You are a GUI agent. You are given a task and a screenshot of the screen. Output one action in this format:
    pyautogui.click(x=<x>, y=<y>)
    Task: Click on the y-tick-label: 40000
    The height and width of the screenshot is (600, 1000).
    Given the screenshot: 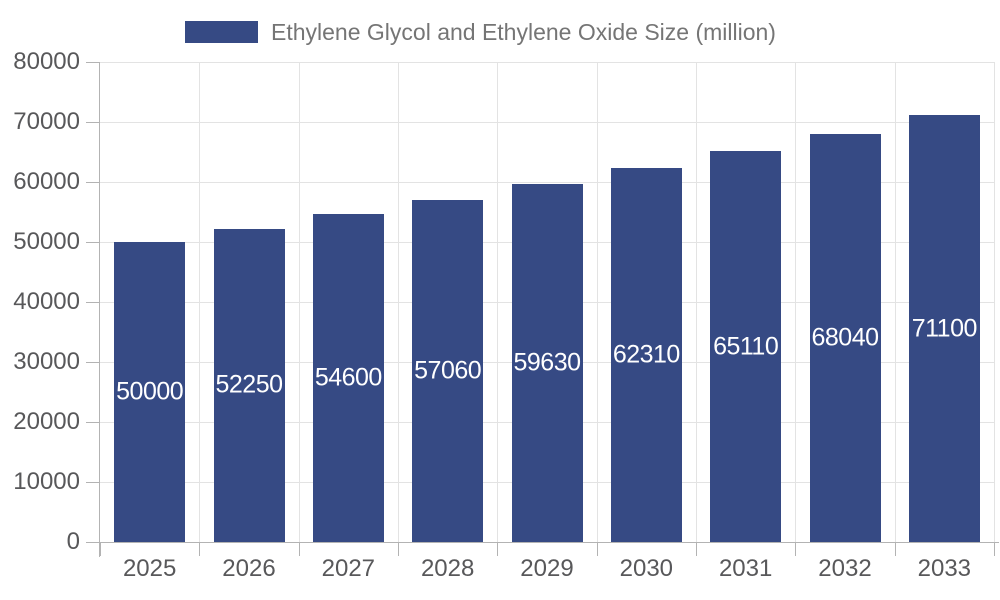 What is the action you would take?
    pyautogui.click(x=46, y=301)
    